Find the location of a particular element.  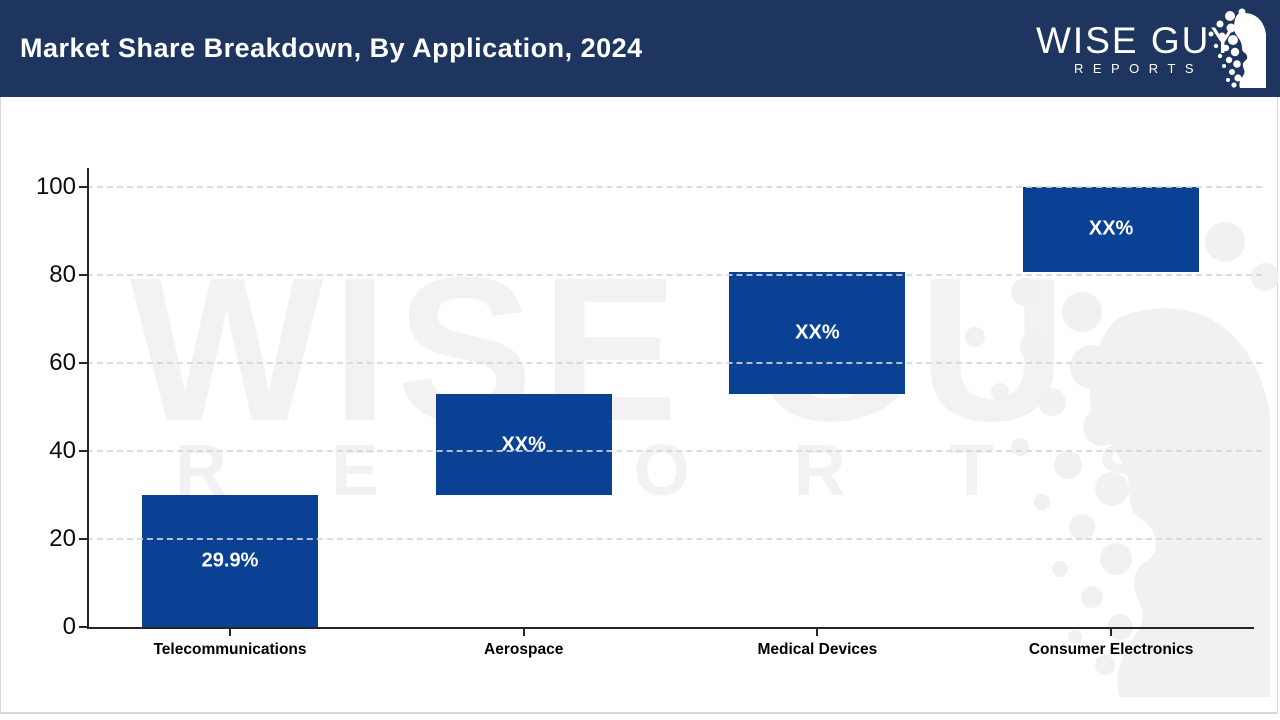

gridline-y60 is located at coordinates (674, 363).